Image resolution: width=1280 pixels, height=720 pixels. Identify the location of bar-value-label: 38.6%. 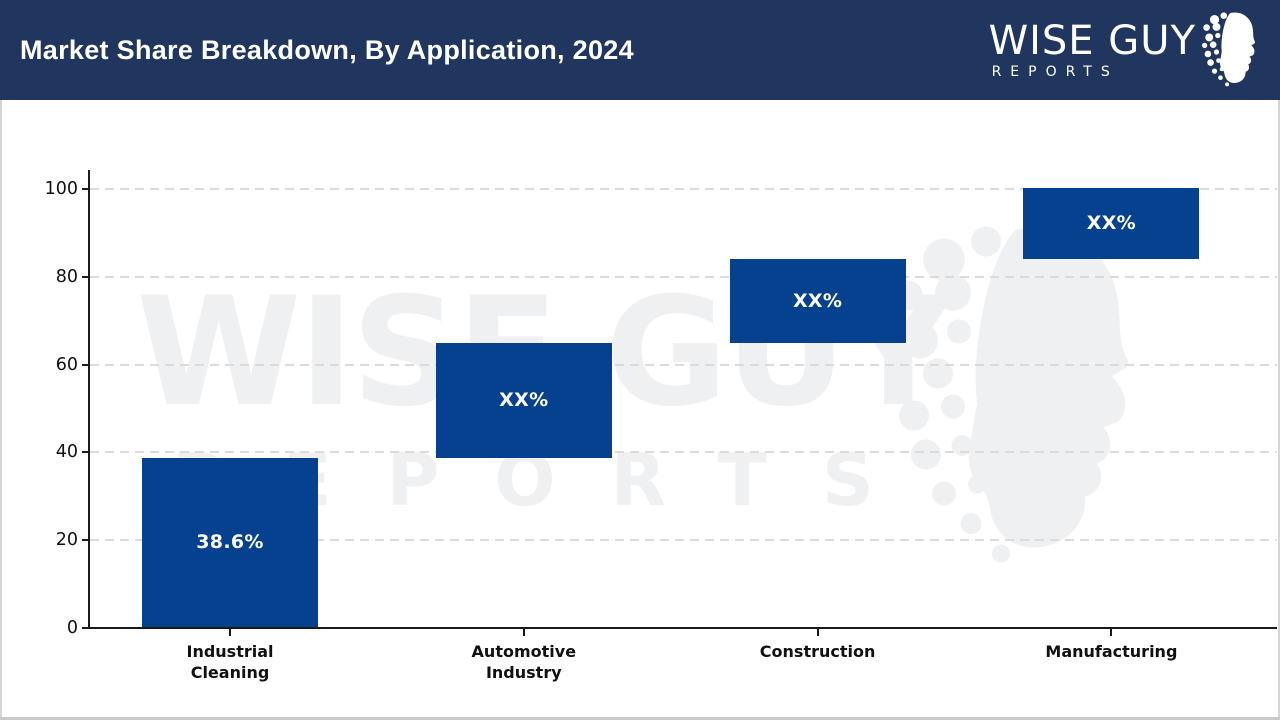
(230, 542).